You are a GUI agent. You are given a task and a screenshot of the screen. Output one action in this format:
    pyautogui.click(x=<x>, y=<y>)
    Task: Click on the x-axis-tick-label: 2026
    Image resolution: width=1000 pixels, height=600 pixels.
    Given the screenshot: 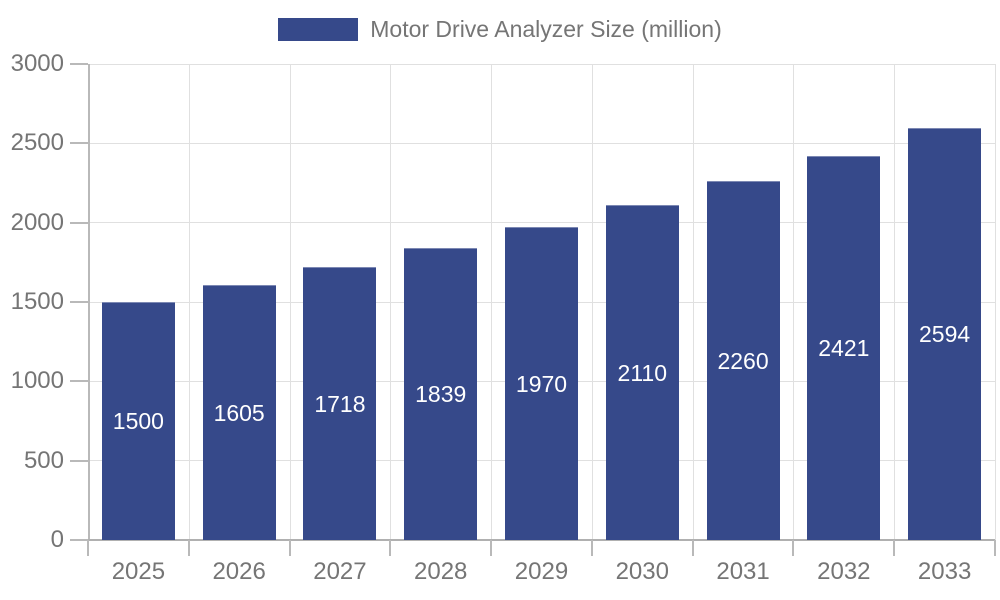 What is the action you would take?
    pyautogui.click(x=239, y=571)
    